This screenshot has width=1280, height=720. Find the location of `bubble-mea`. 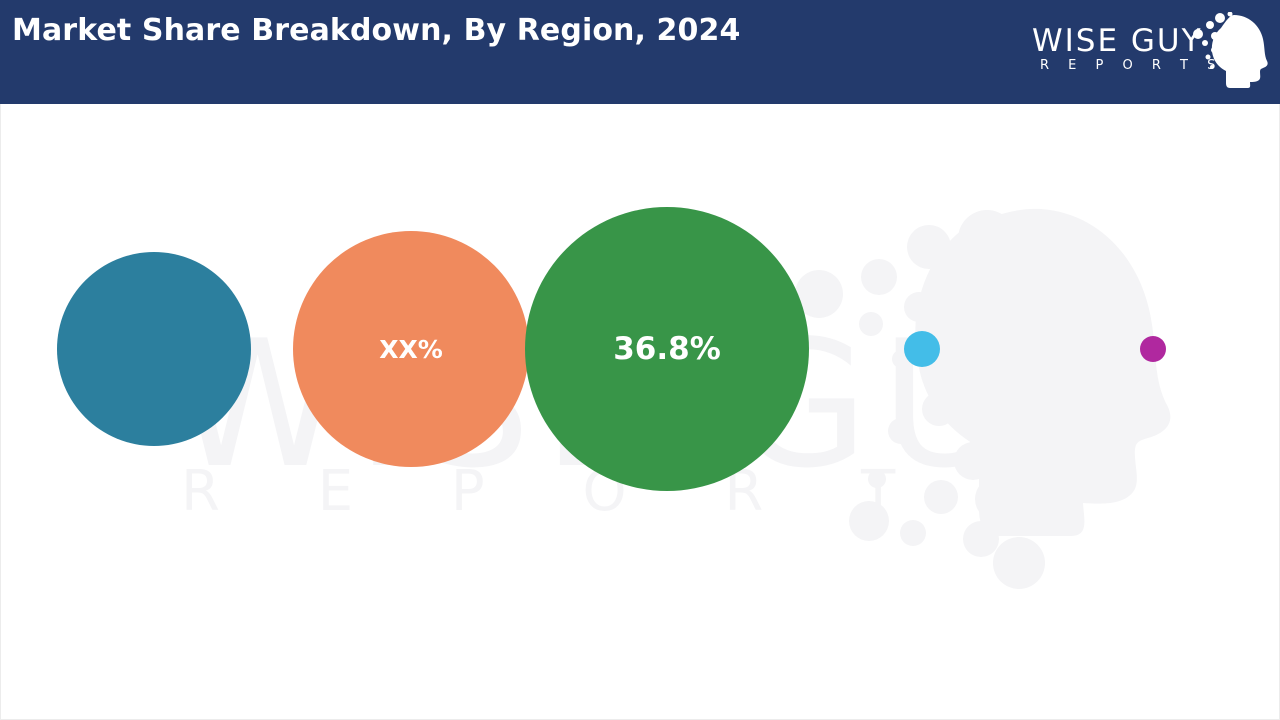

bubble-mea is located at coordinates (1153, 349).